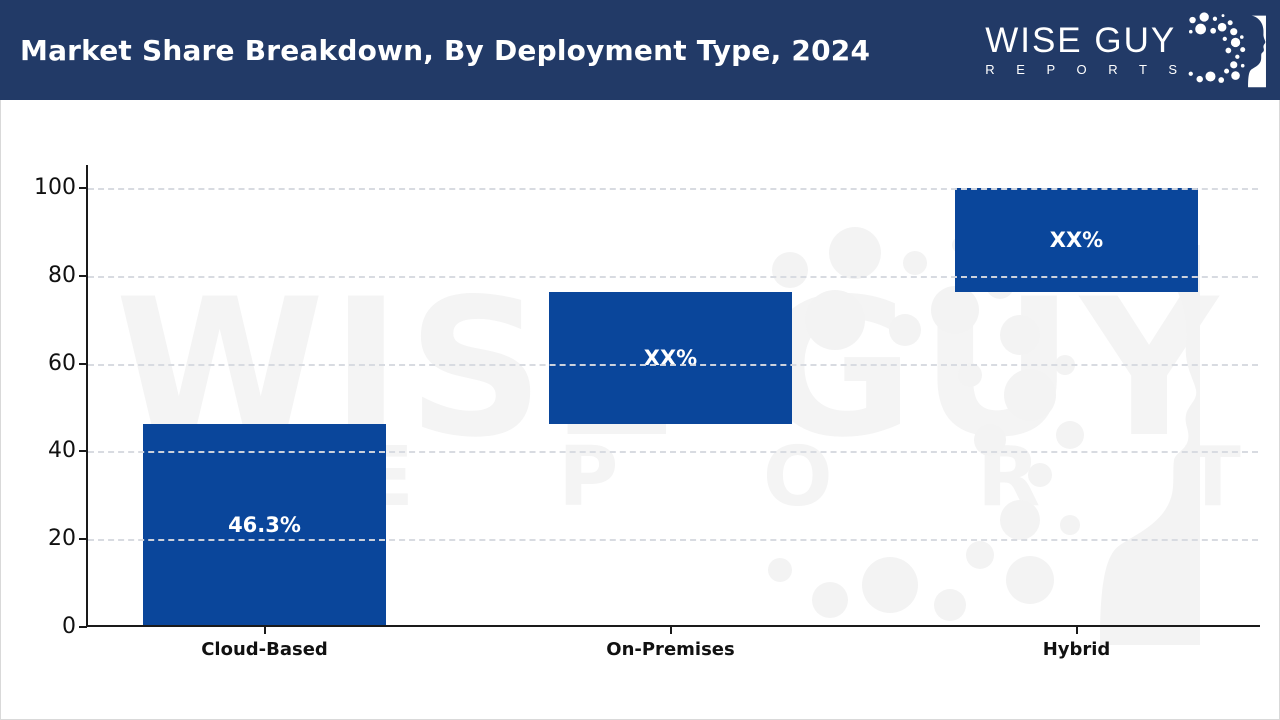 This screenshot has width=1280, height=720. I want to click on y-tick-label: 80, so click(62, 275).